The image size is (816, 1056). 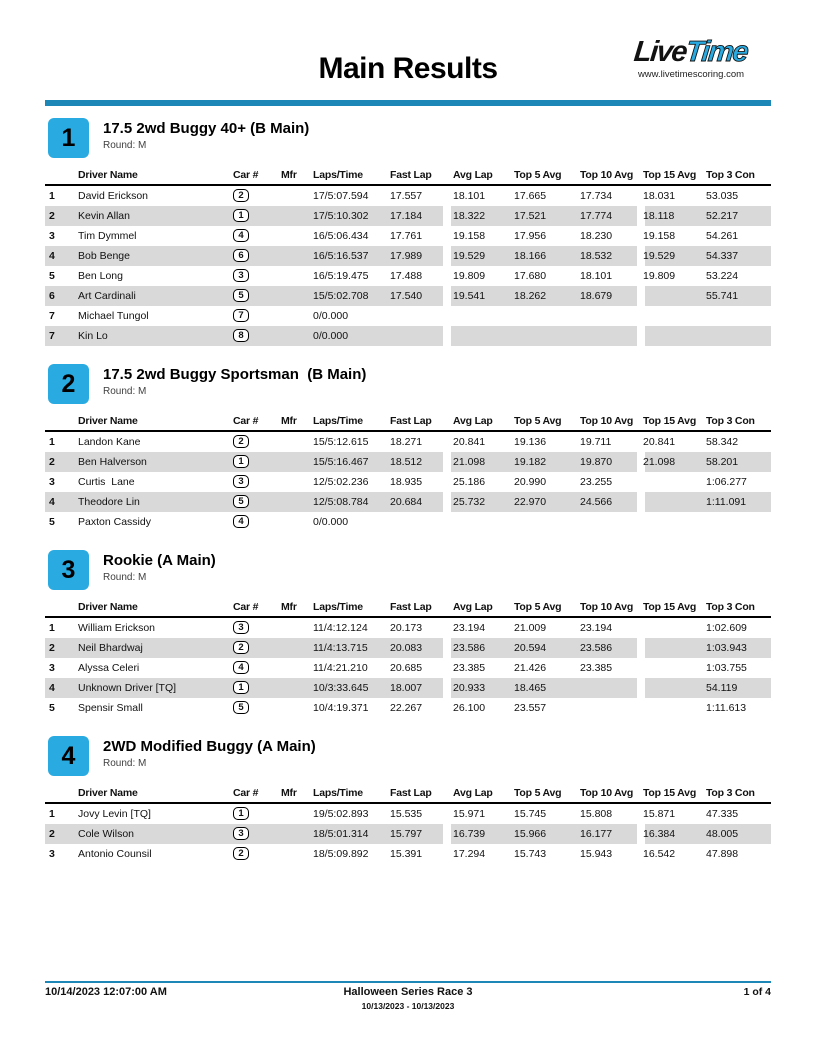 What do you see at coordinates (341, 276) in the screenshot?
I see `laps-time-cell: 16/5:19.475` at bounding box center [341, 276].